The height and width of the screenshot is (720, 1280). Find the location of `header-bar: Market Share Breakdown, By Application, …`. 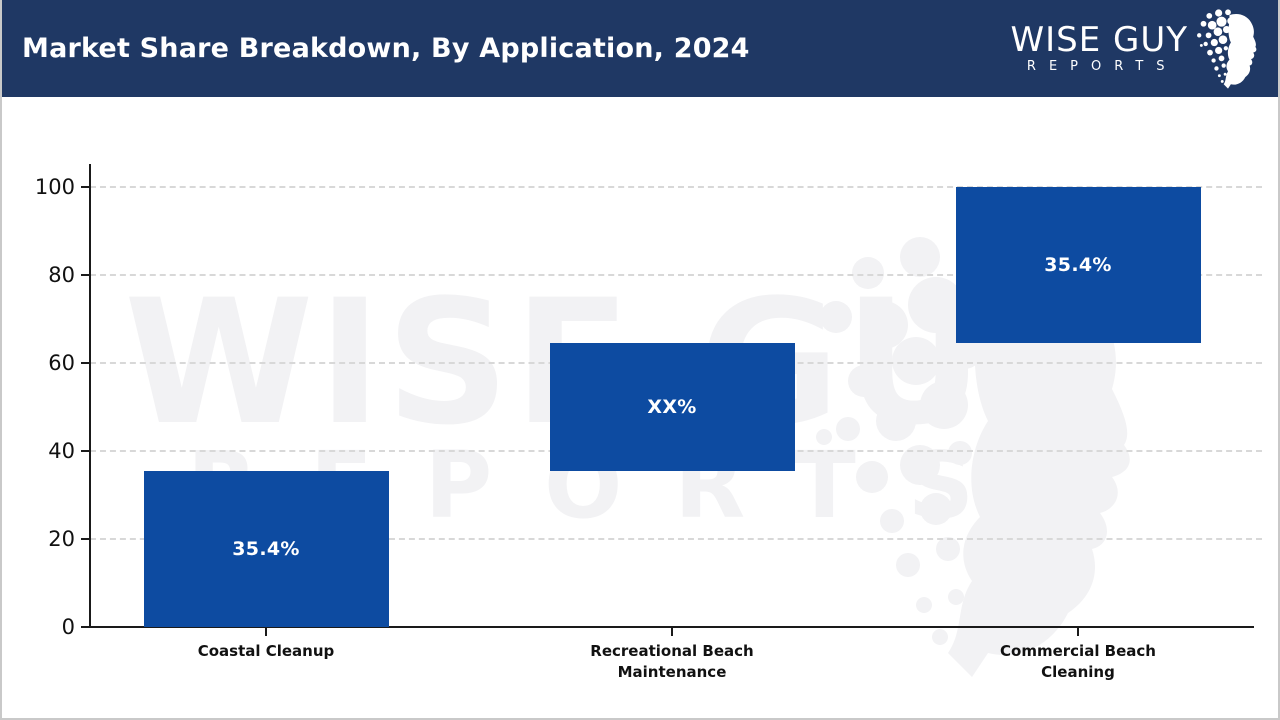

header-bar: Market Share Breakdown, By Application, … is located at coordinates (640, 48).